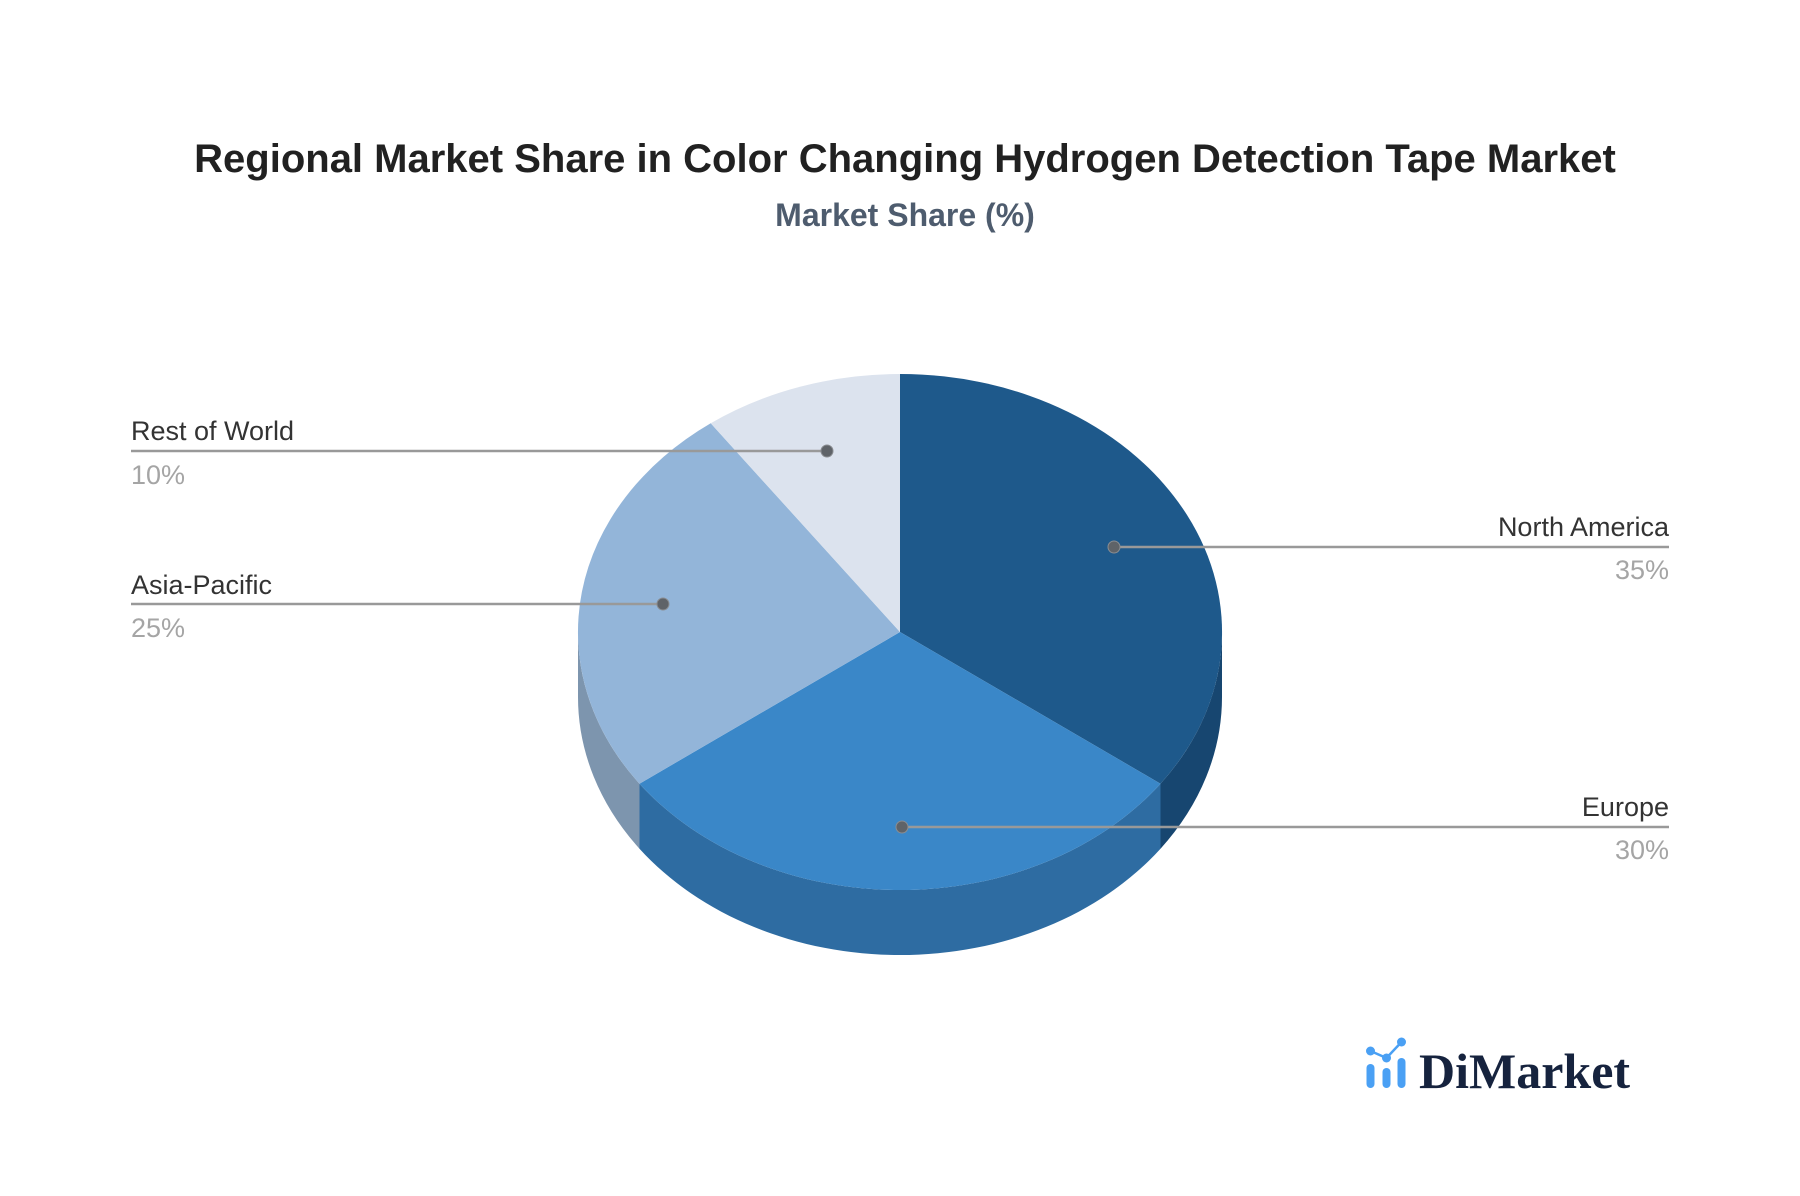 The height and width of the screenshot is (1196, 1800). Describe the element at coordinates (827, 451) in the screenshot. I see `leader-dot-rest-of-world` at that location.